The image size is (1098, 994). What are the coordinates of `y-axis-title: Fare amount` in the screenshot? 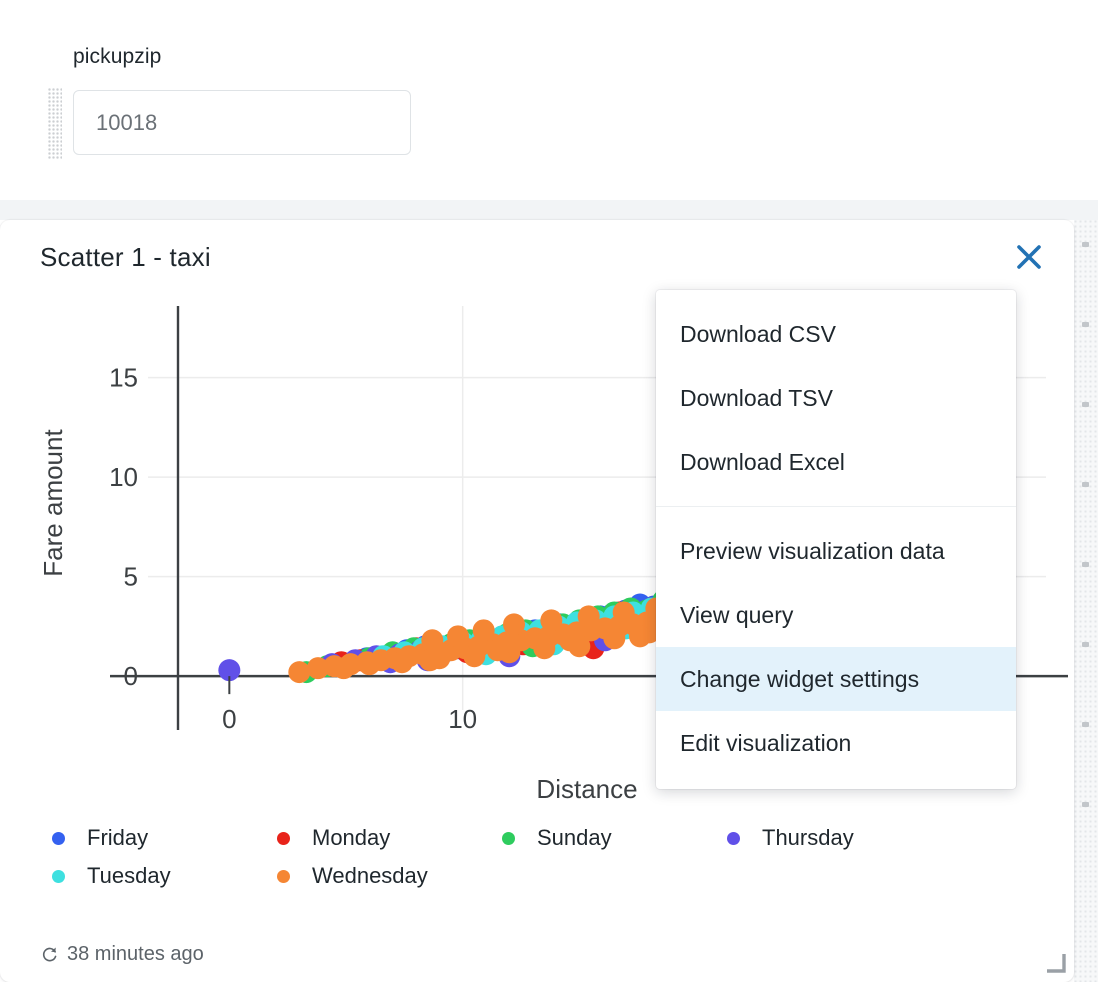 It's located at (53, 503).